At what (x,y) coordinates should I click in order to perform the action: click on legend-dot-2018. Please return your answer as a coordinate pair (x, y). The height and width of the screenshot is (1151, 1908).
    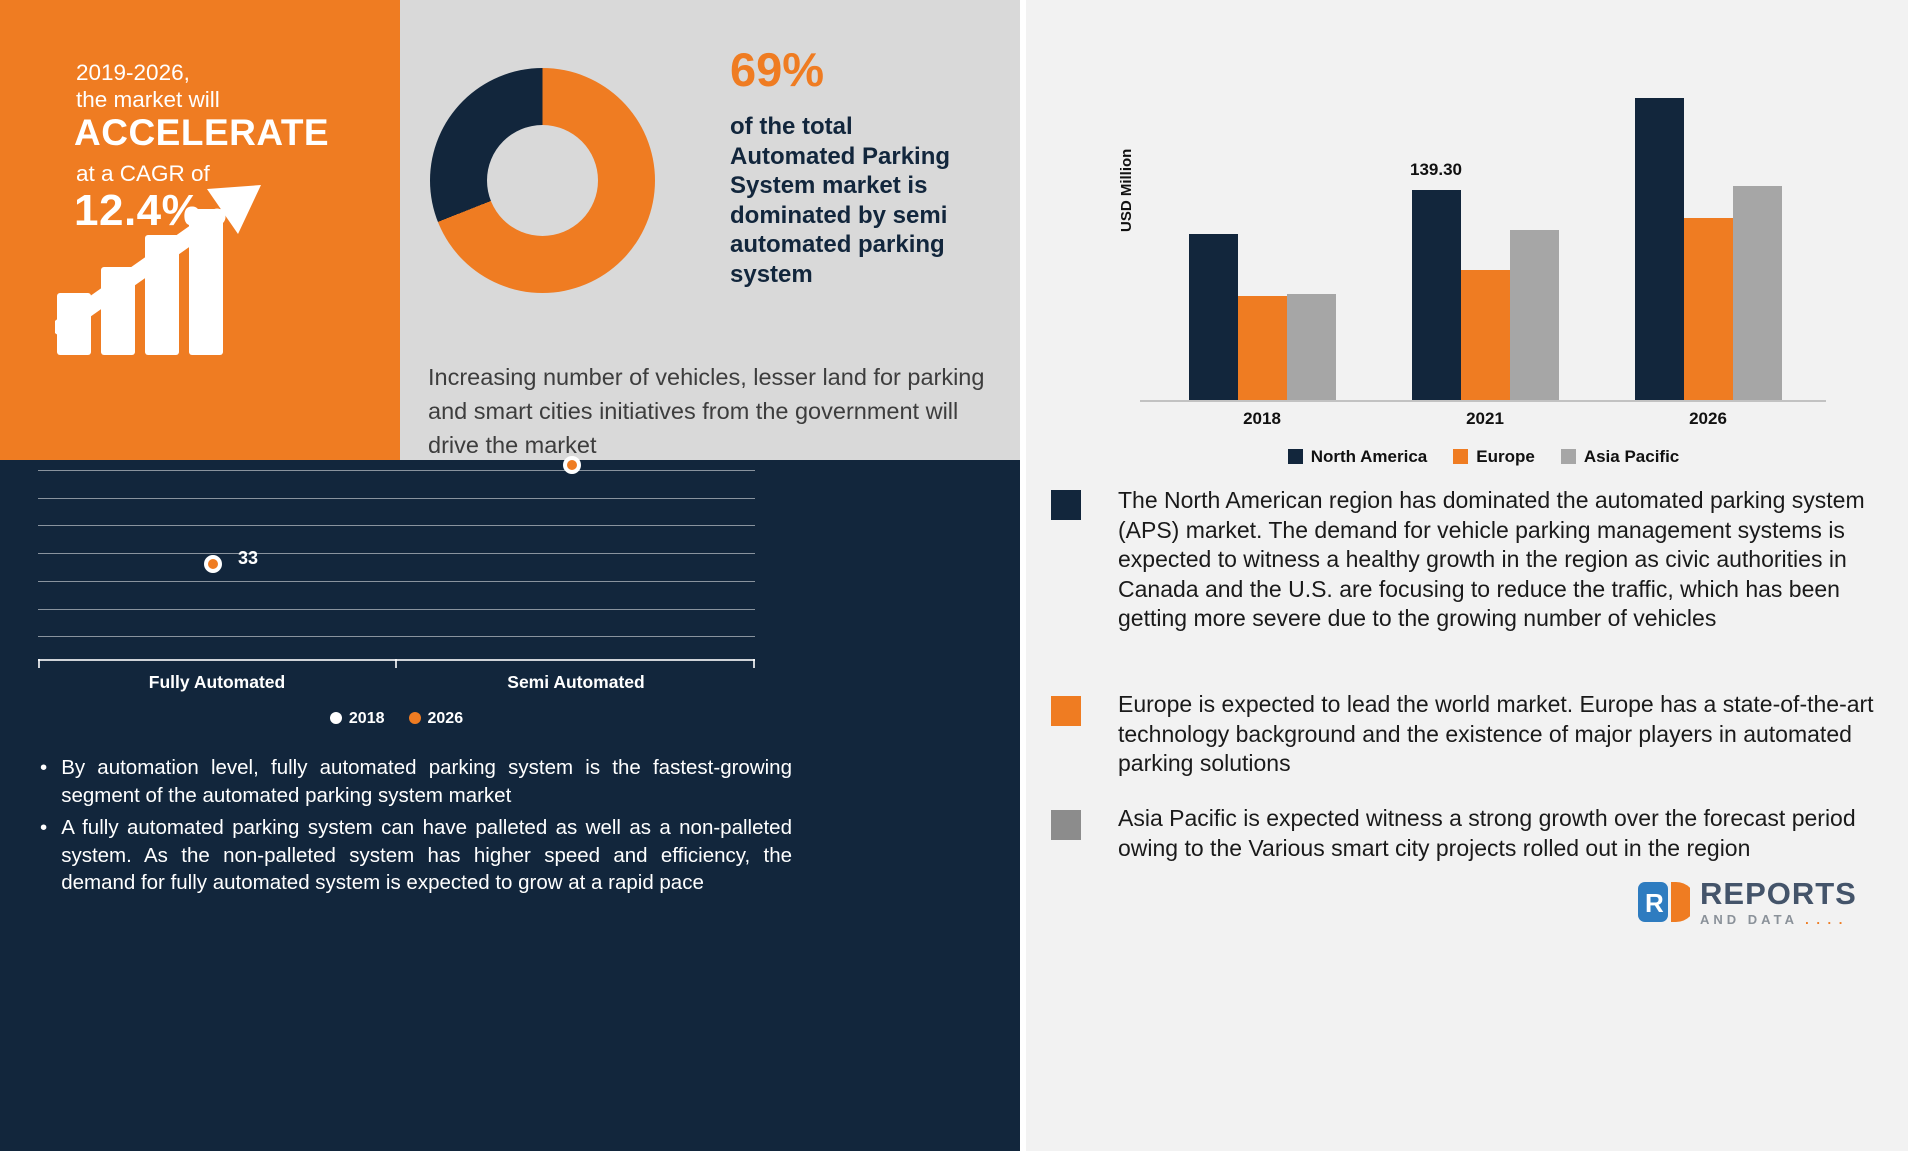
    Looking at the image, I should click on (335, 718).